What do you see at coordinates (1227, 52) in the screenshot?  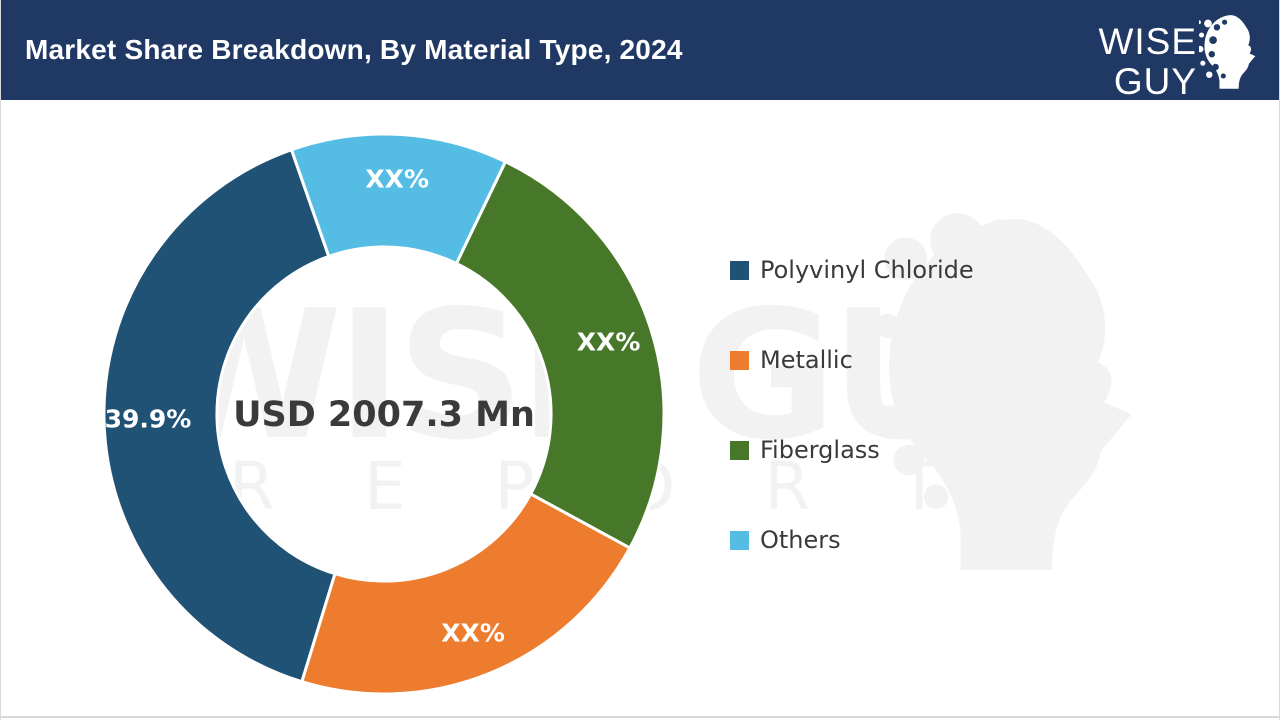 I see `brand-logo-face-icon` at bounding box center [1227, 52].